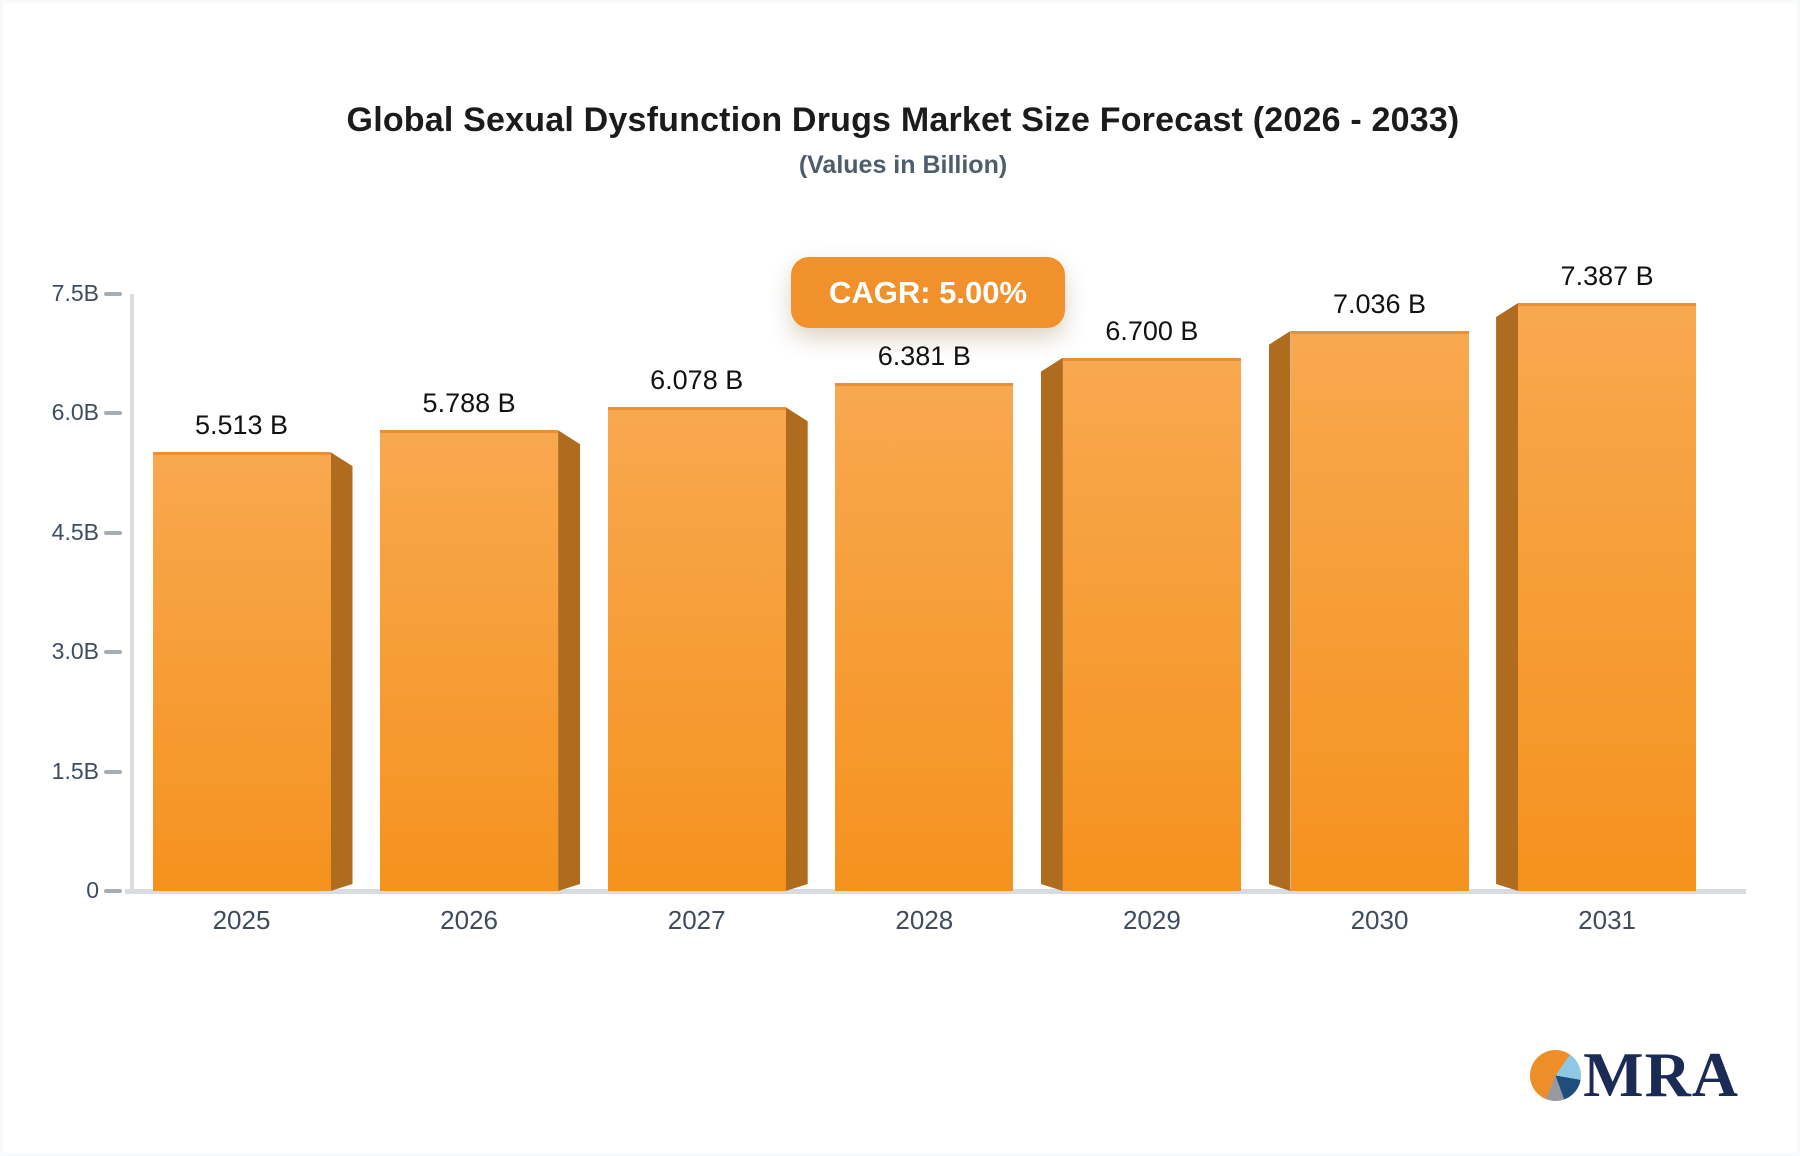 The image size is (1800, 1156). What do you see at coordinates (1152, 330) in the screenshot?
I see `bar-value-label-2029: 6.700 B` at bounding box center [1152, 330].